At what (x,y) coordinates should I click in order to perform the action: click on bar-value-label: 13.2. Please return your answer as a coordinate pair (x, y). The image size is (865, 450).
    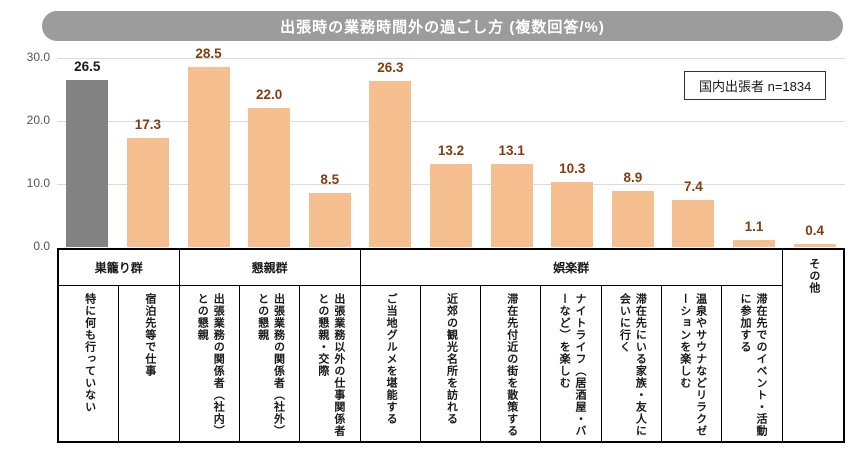
    Looking at the image, I should click on (451, 150).